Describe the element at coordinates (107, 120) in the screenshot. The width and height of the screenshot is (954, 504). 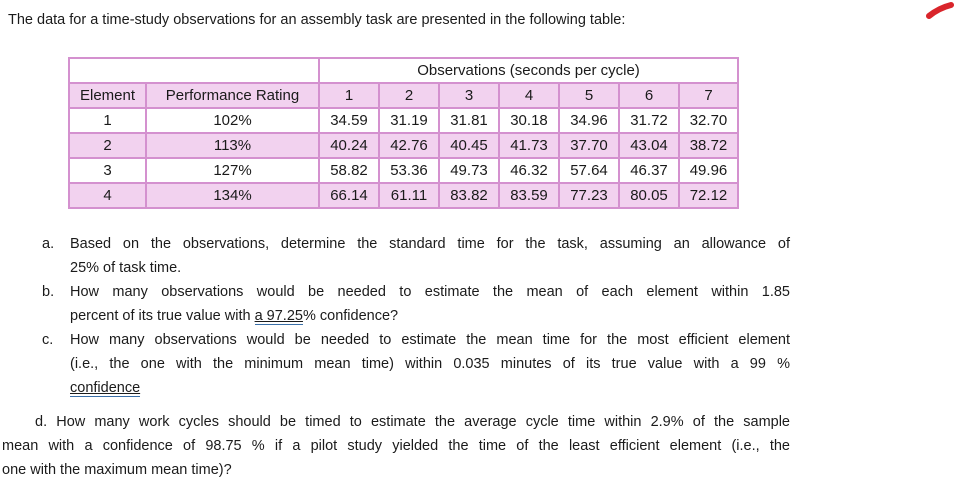
I see `cell-element: 1` at that location.